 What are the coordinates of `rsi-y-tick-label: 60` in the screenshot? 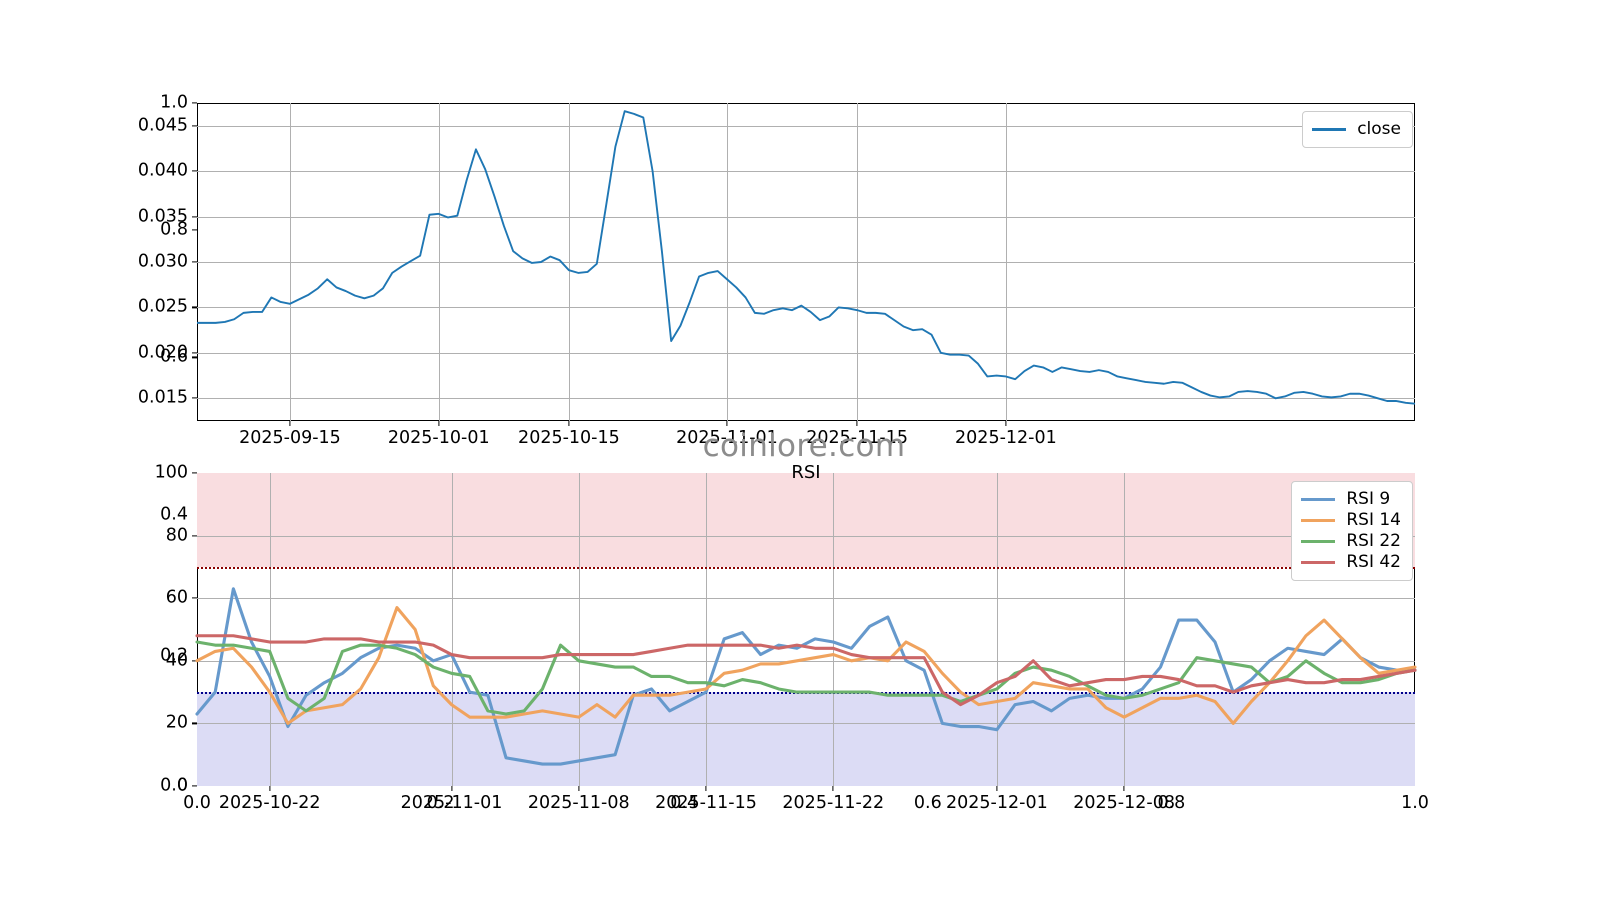 It's located at (176, 597).